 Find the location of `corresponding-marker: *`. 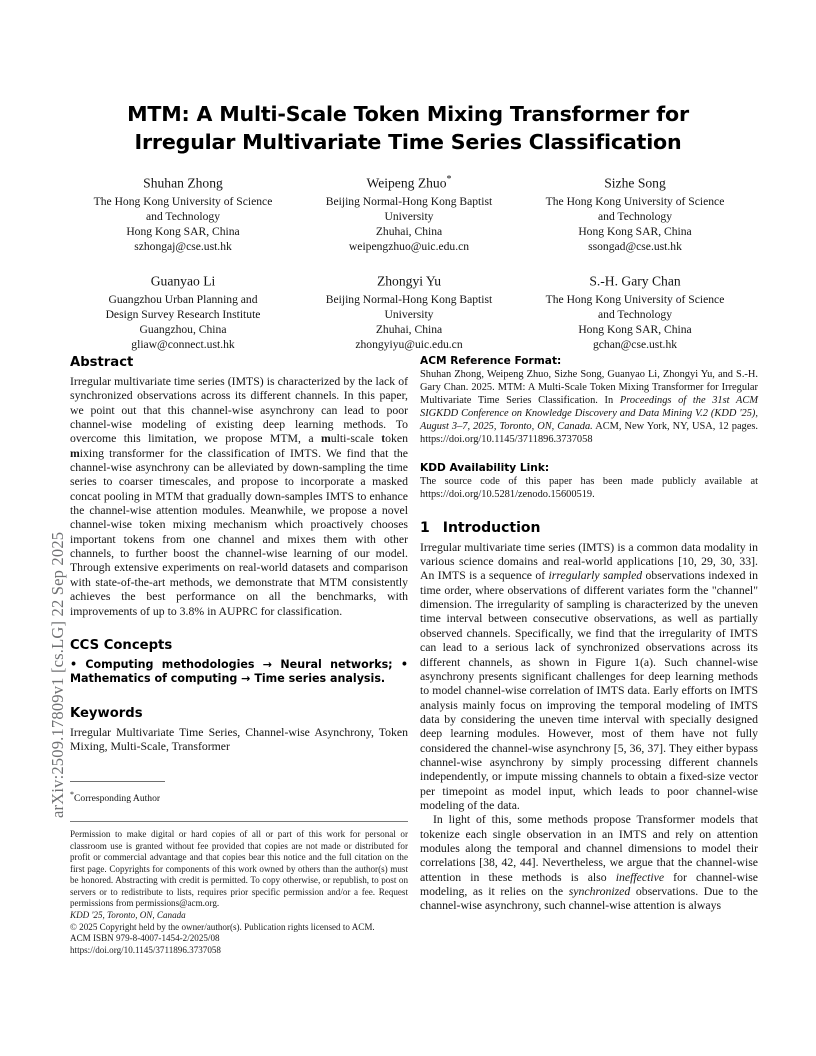

corresponding-marker: * is located at coordinates (72, 794).